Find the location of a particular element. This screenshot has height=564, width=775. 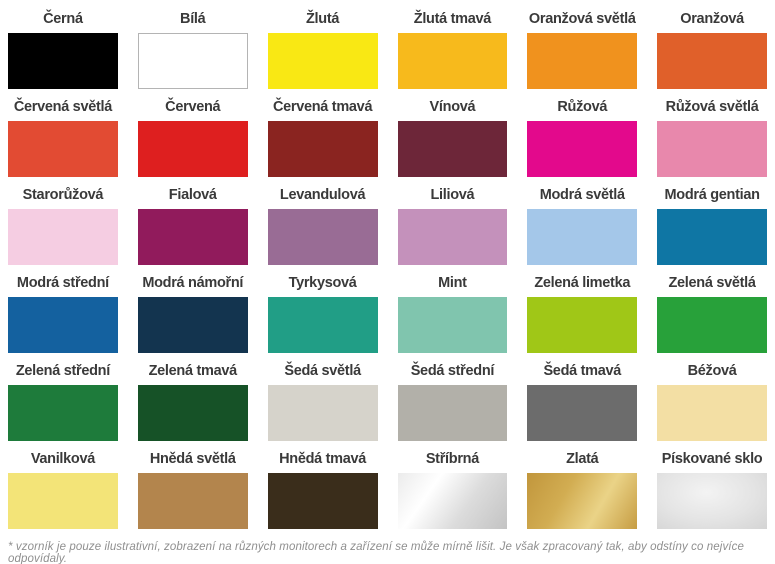

swatch-label: Černá is located at coordinates (63, 18).